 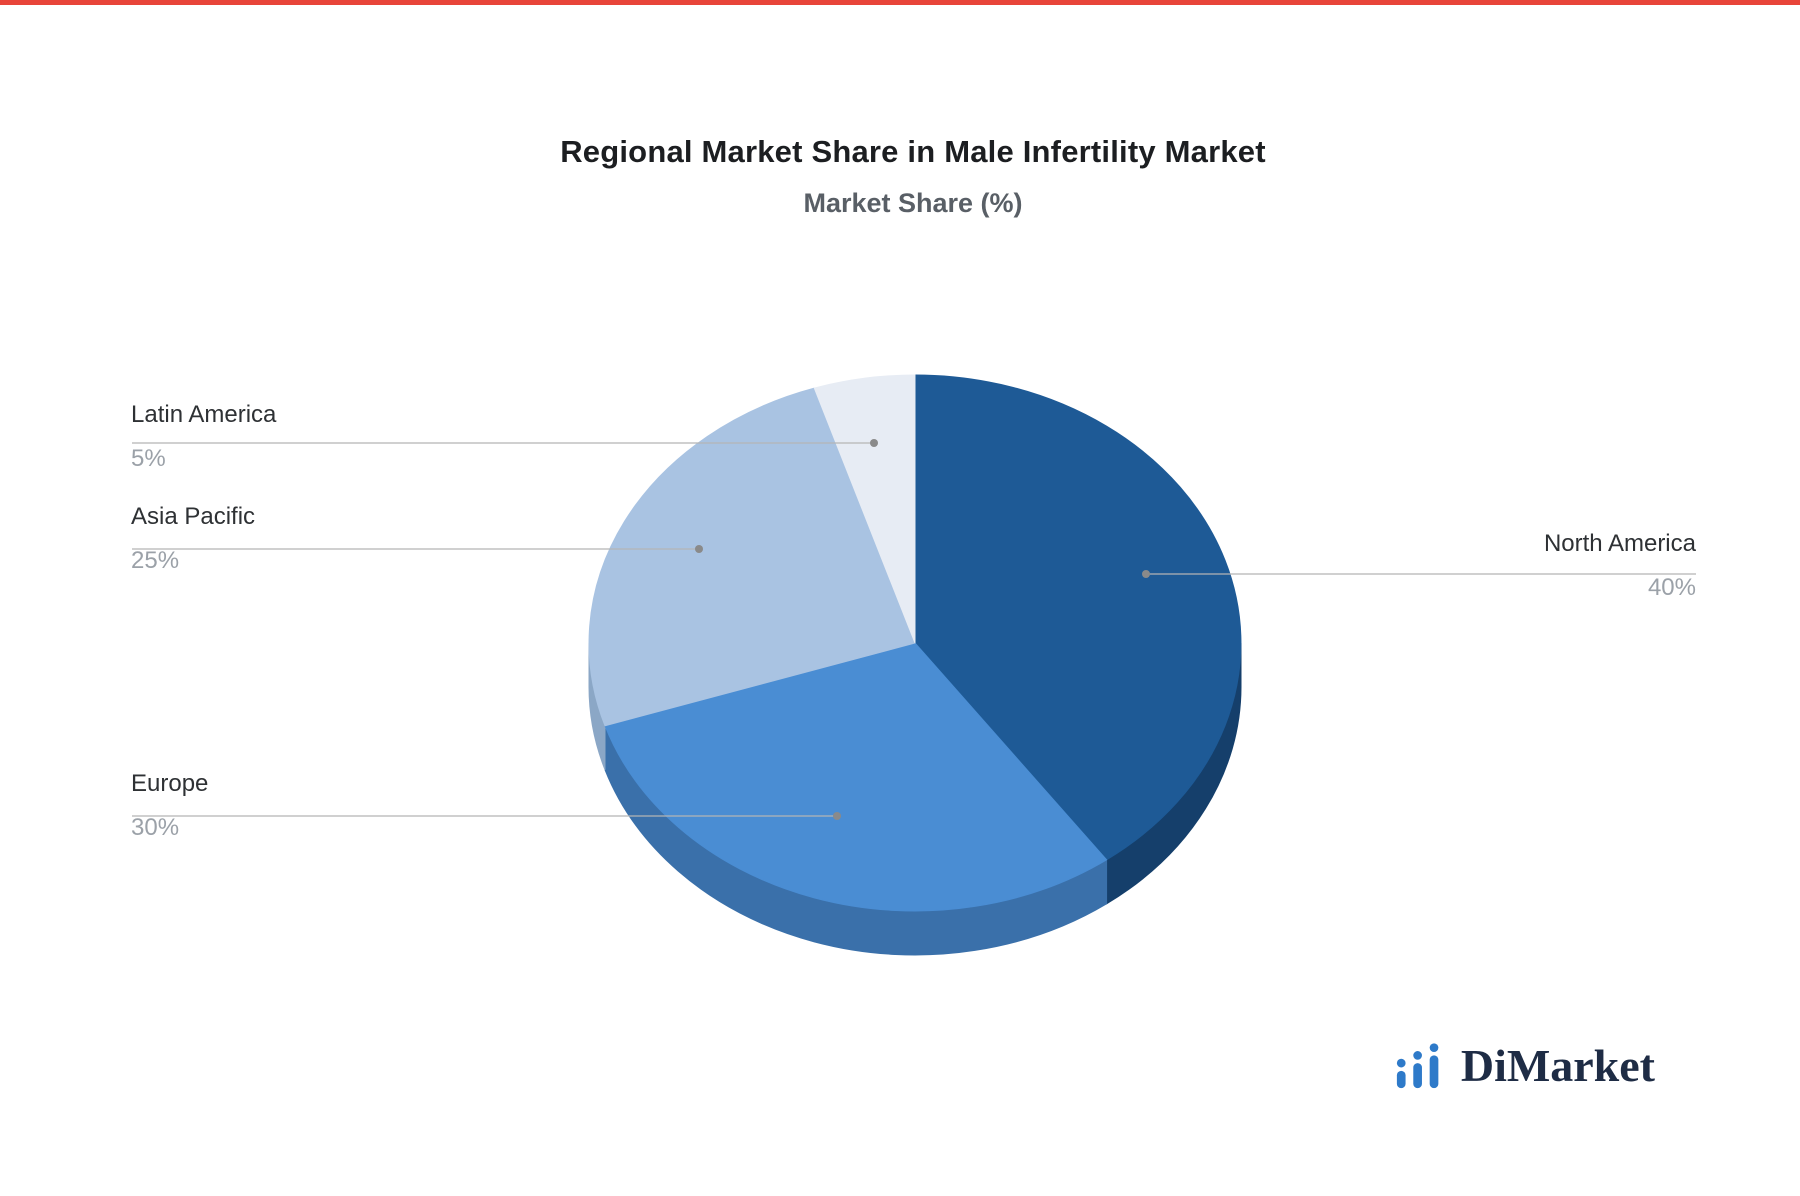 I want to click on slice-label-latin-america: Latin America 5%, so click(x=203, y=437).